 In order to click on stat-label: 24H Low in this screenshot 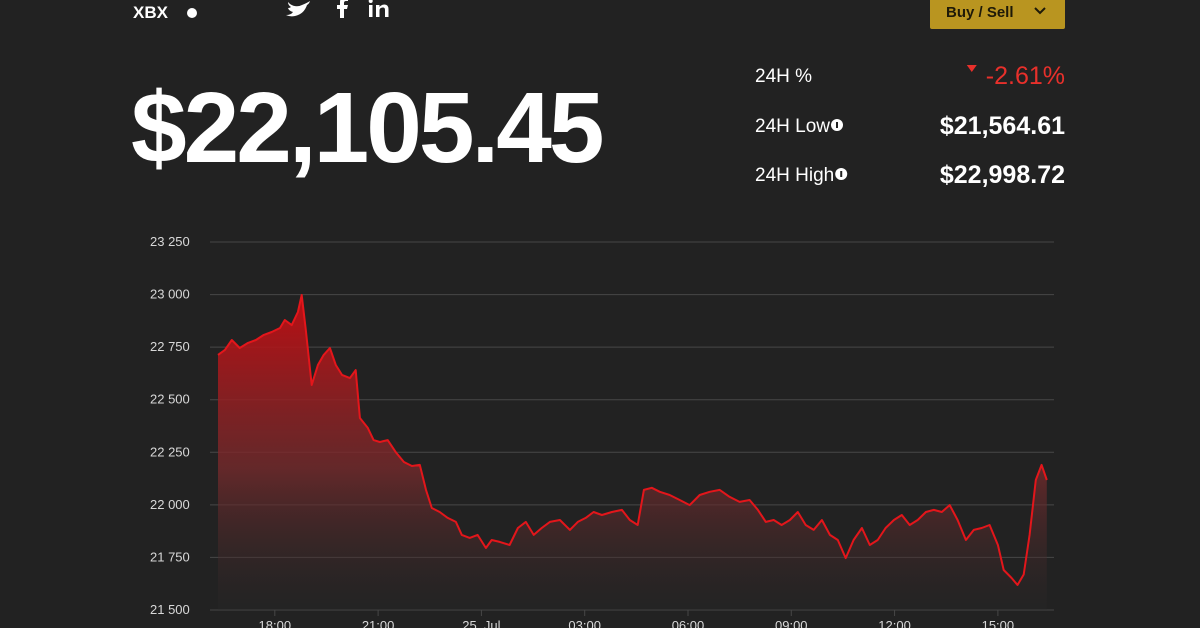, I will do `click(792, 126)`.